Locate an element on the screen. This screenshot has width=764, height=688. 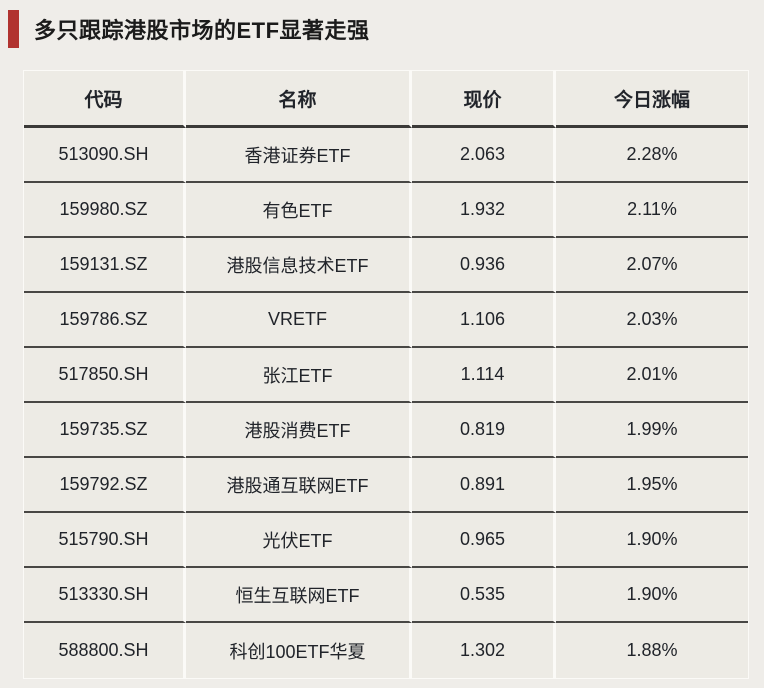
cell-code: 159735.SZ is located at coordinates (105, 430).